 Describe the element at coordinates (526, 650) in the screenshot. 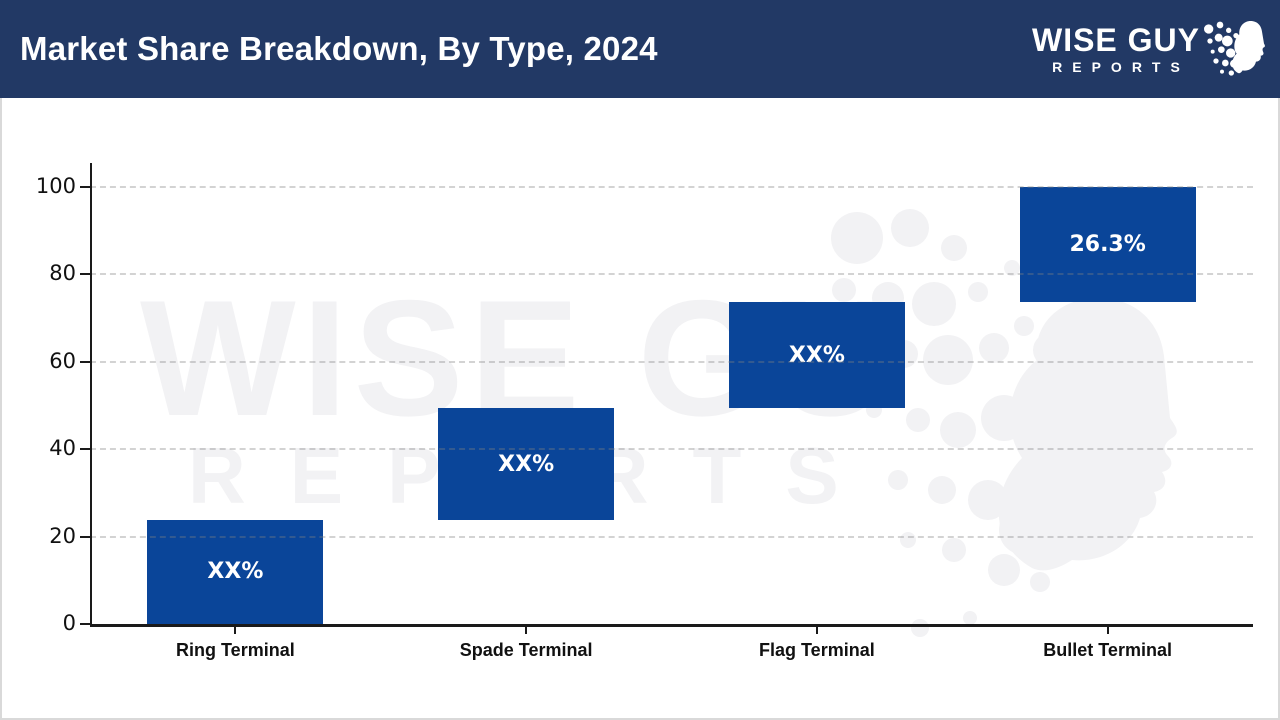

I see `x-category-label: Spade Terminal` at that location.